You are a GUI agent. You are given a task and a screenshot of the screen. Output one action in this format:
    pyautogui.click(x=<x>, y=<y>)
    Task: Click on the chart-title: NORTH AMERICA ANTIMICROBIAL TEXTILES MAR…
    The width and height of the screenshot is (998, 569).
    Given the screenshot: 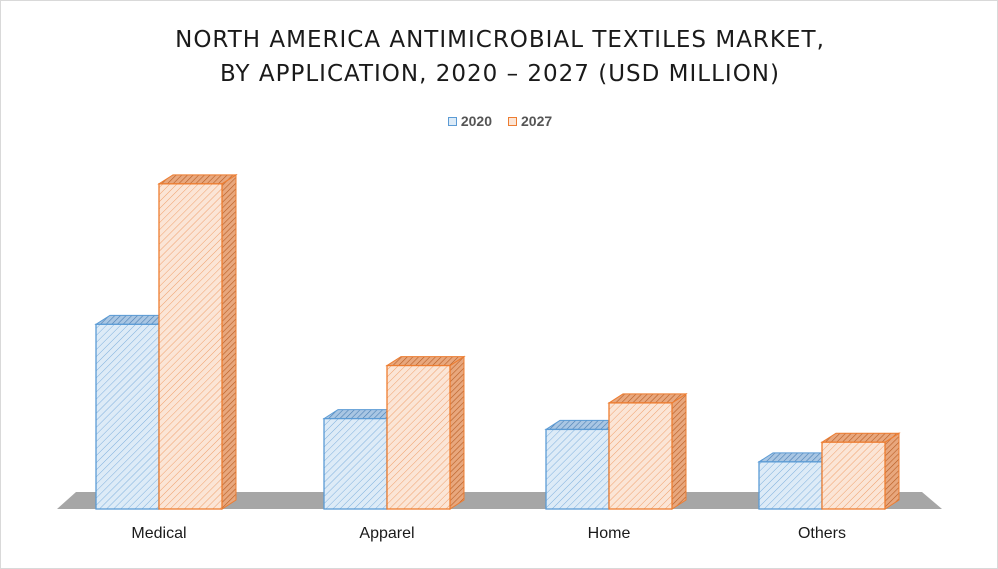 What is the action you would take?
    pyautogui.click(x=499, y=57)
    